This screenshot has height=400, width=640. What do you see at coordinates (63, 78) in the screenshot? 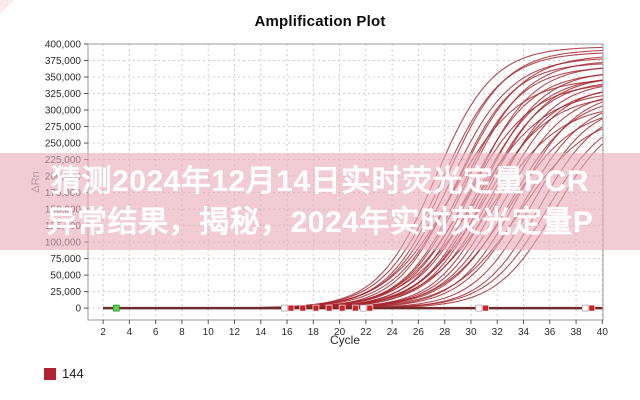
I see `svg-text: 350,000` at bounding box center [63, 78].